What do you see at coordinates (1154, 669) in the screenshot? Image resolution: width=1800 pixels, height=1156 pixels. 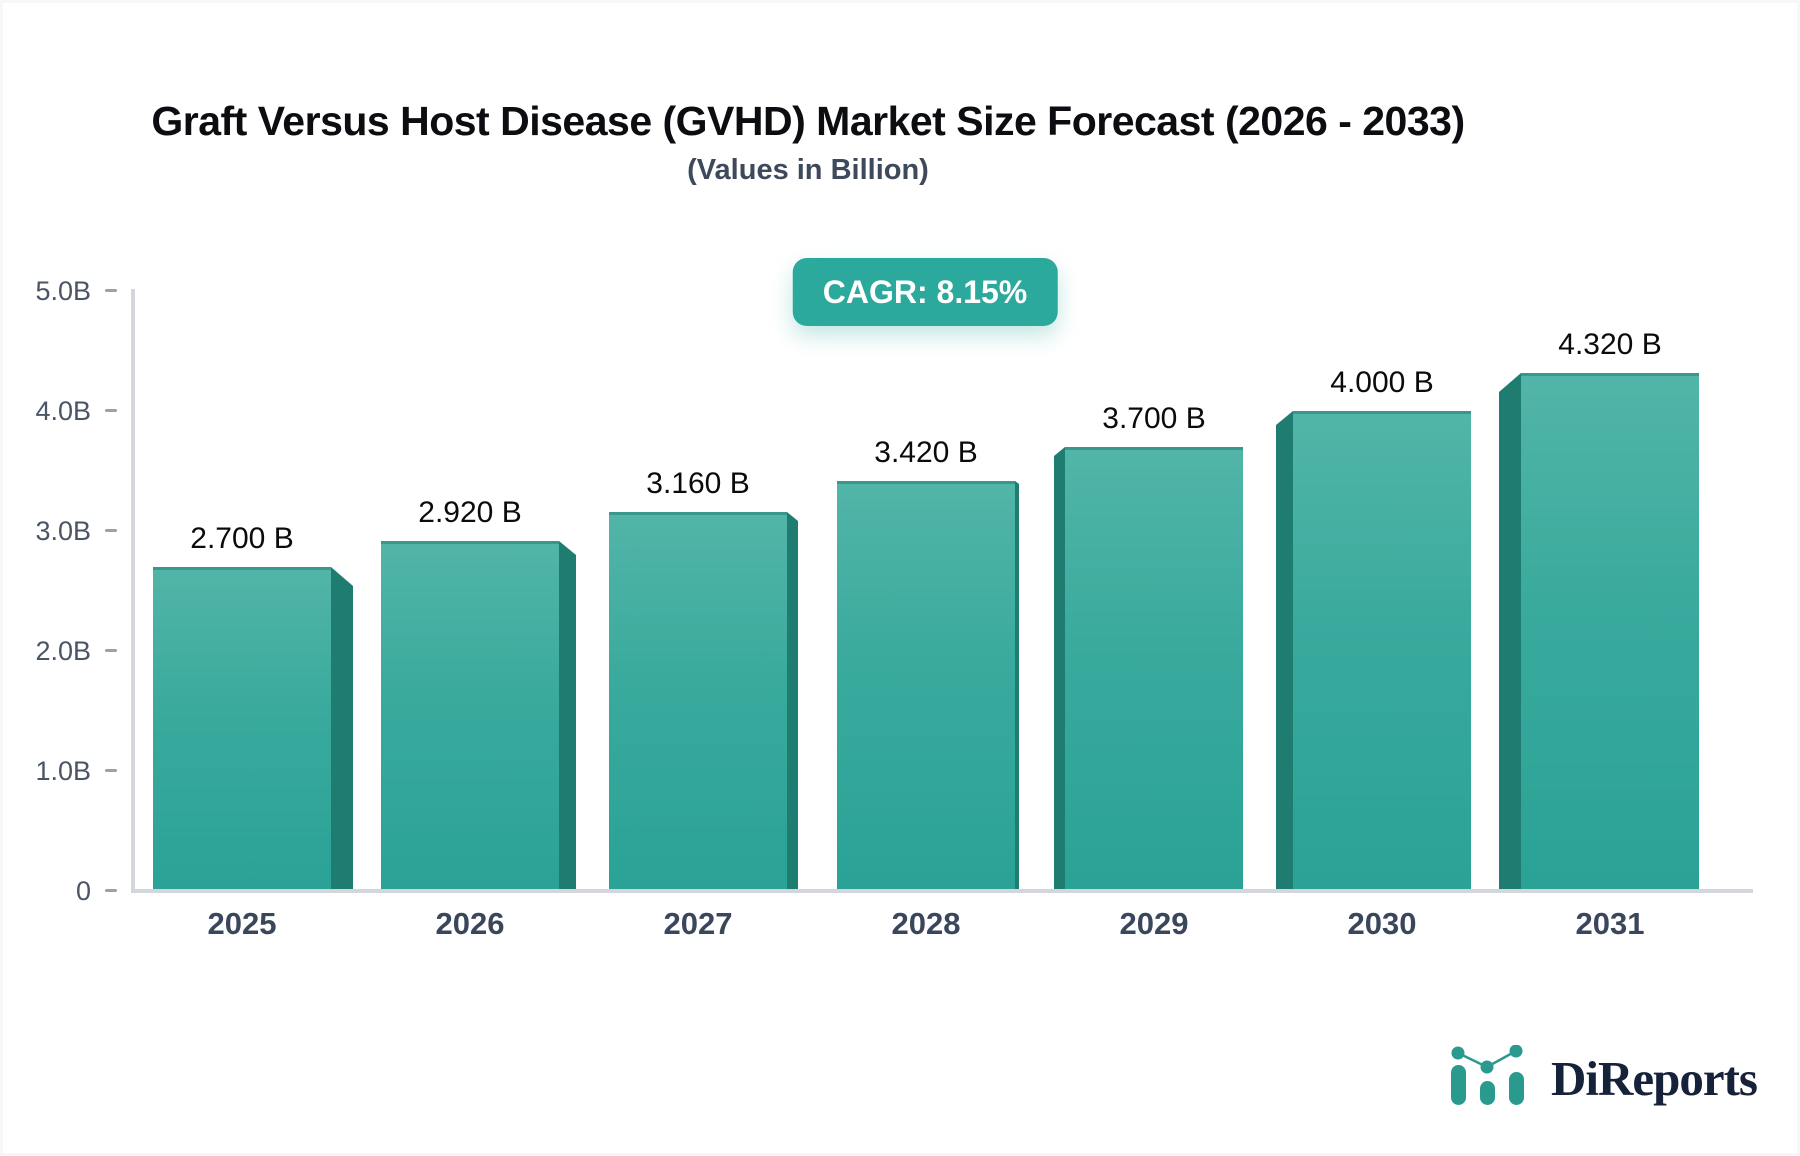 I see `bar-2029` at bounding box center [1154, 669].